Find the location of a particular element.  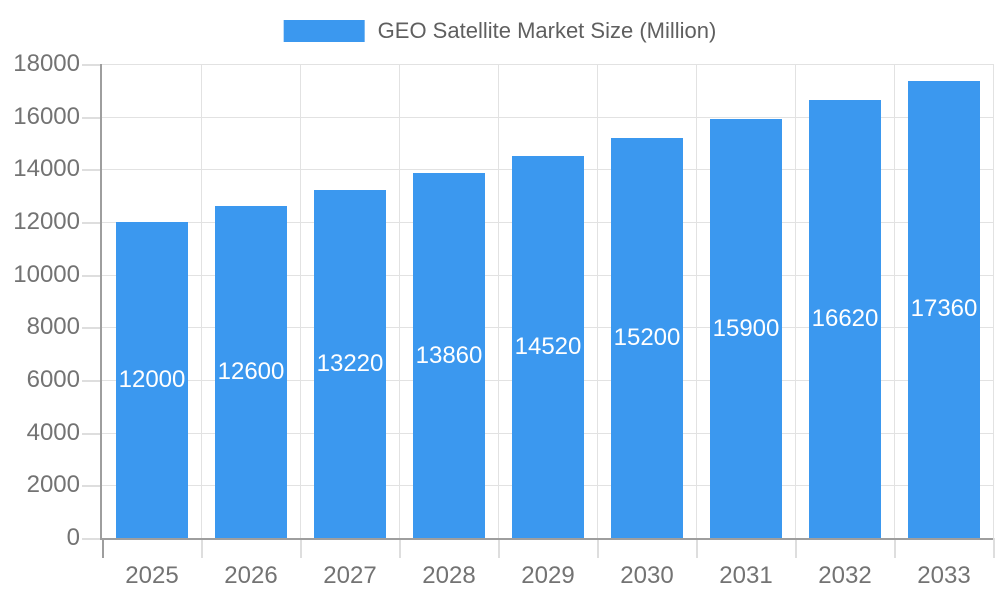

bar-value-label: 12000 is located at coordinates (152, 379).